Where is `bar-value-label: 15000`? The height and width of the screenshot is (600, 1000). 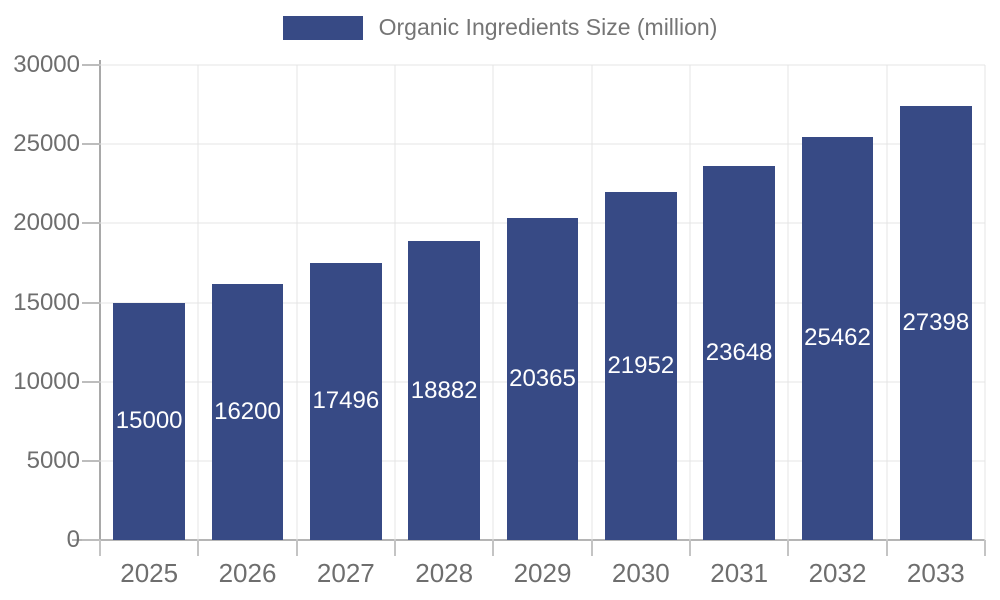
bar-value-label: 15000 is located at coordinates (149, 421).